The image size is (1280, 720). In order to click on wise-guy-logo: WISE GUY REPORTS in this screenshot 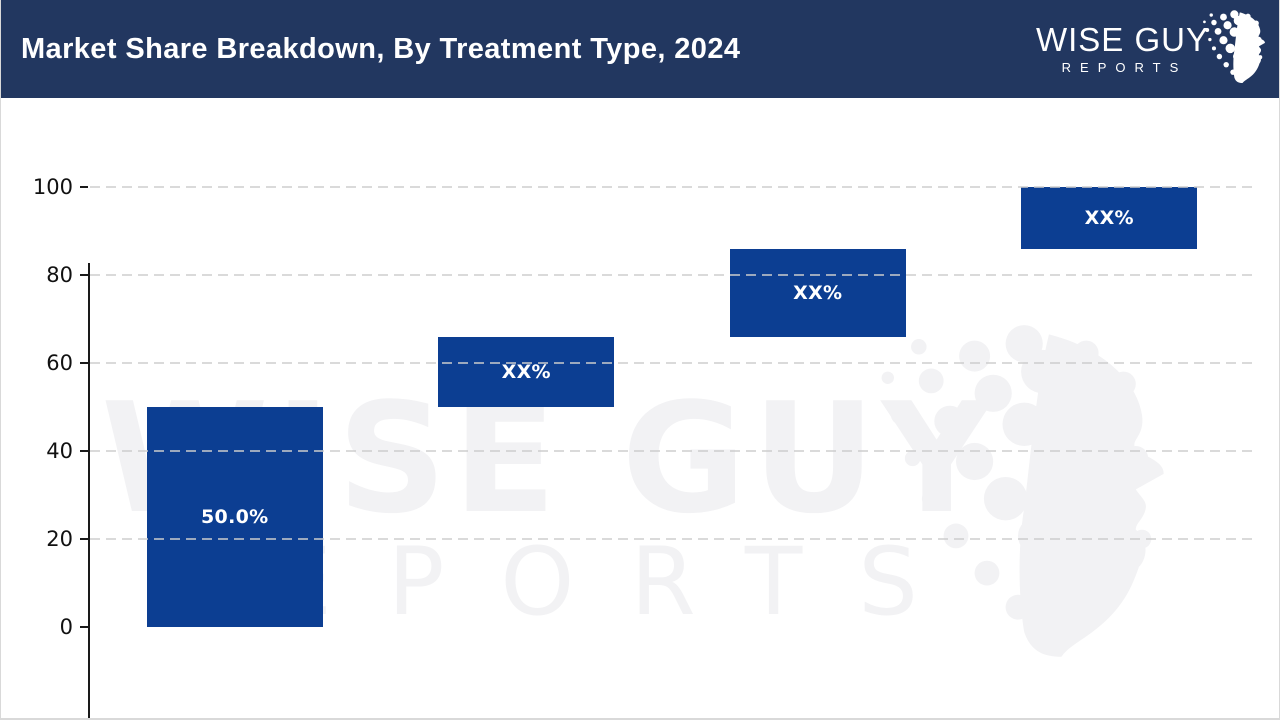, I will do `click(1151, 49)`.